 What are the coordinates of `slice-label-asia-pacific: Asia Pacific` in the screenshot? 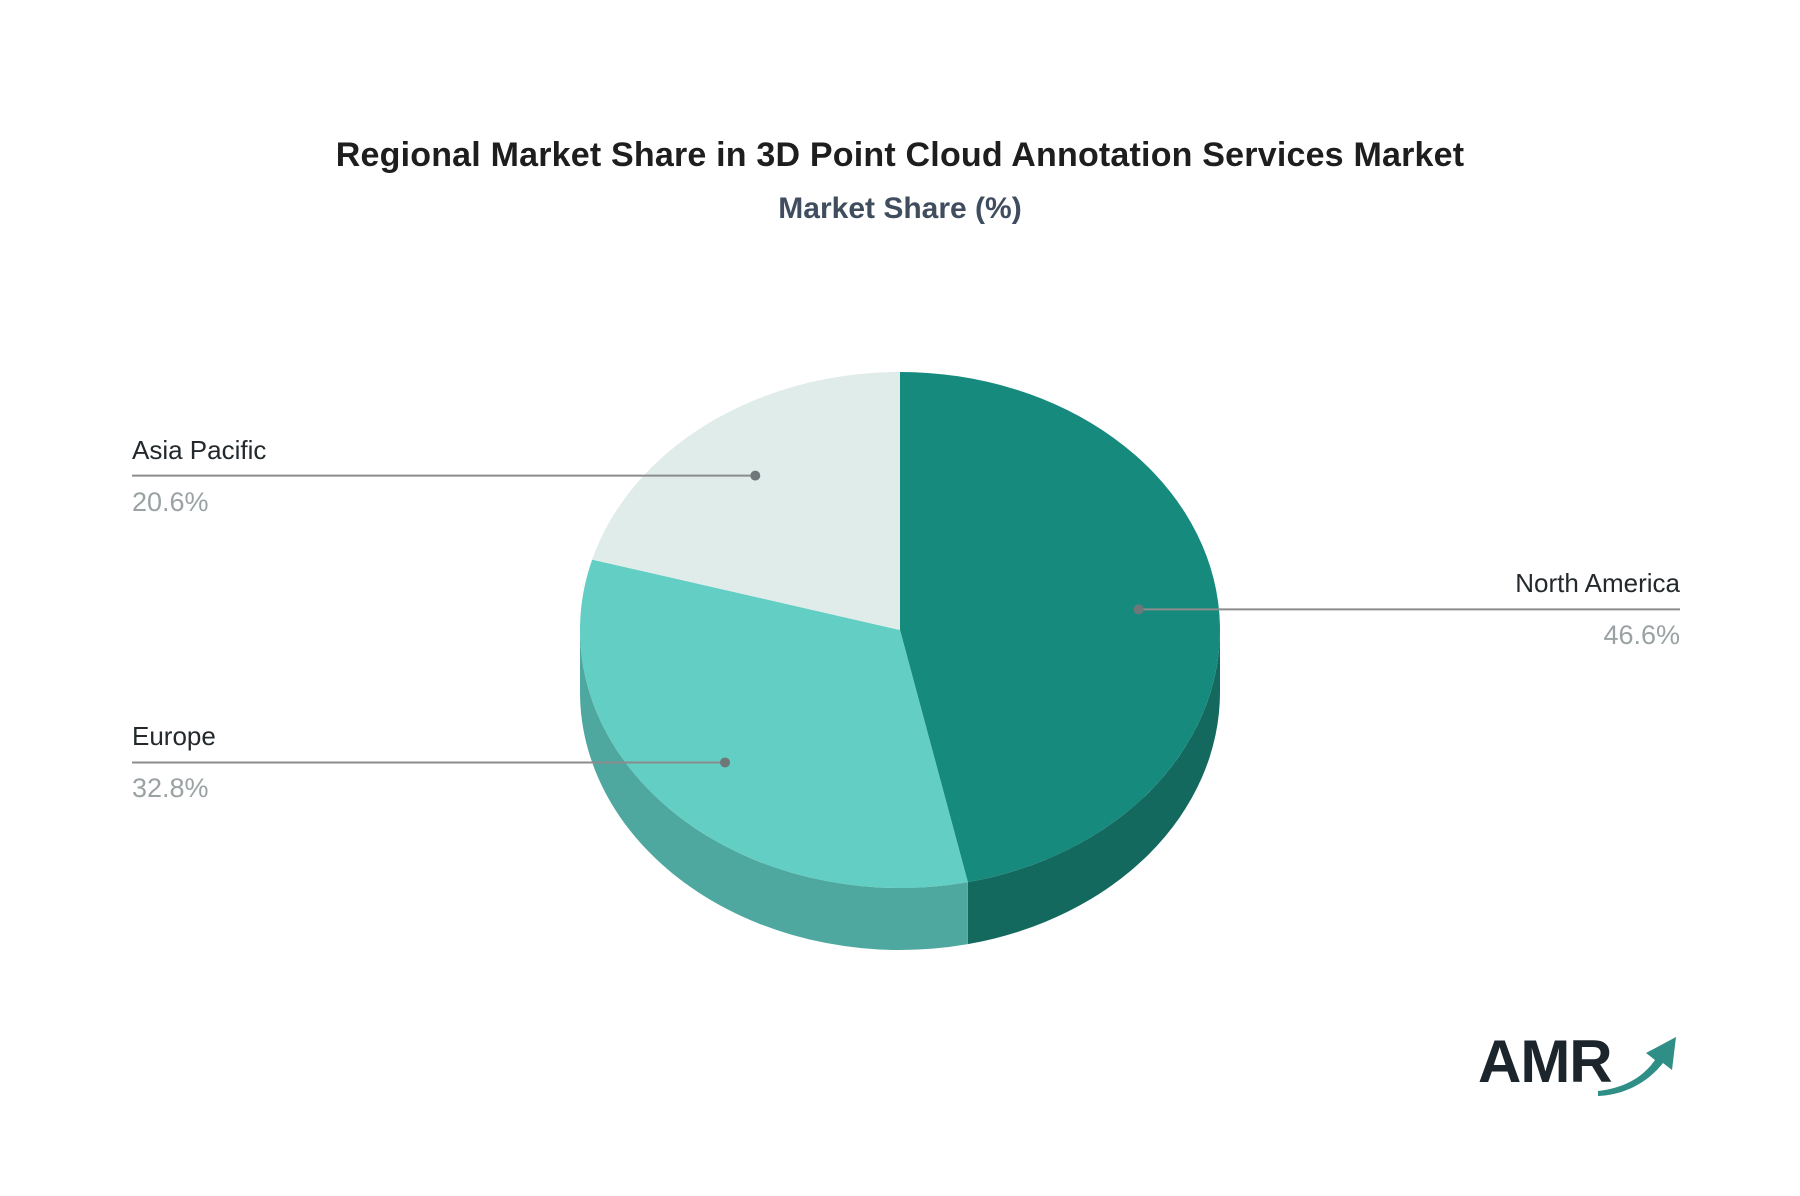 It's located at (199, 449).